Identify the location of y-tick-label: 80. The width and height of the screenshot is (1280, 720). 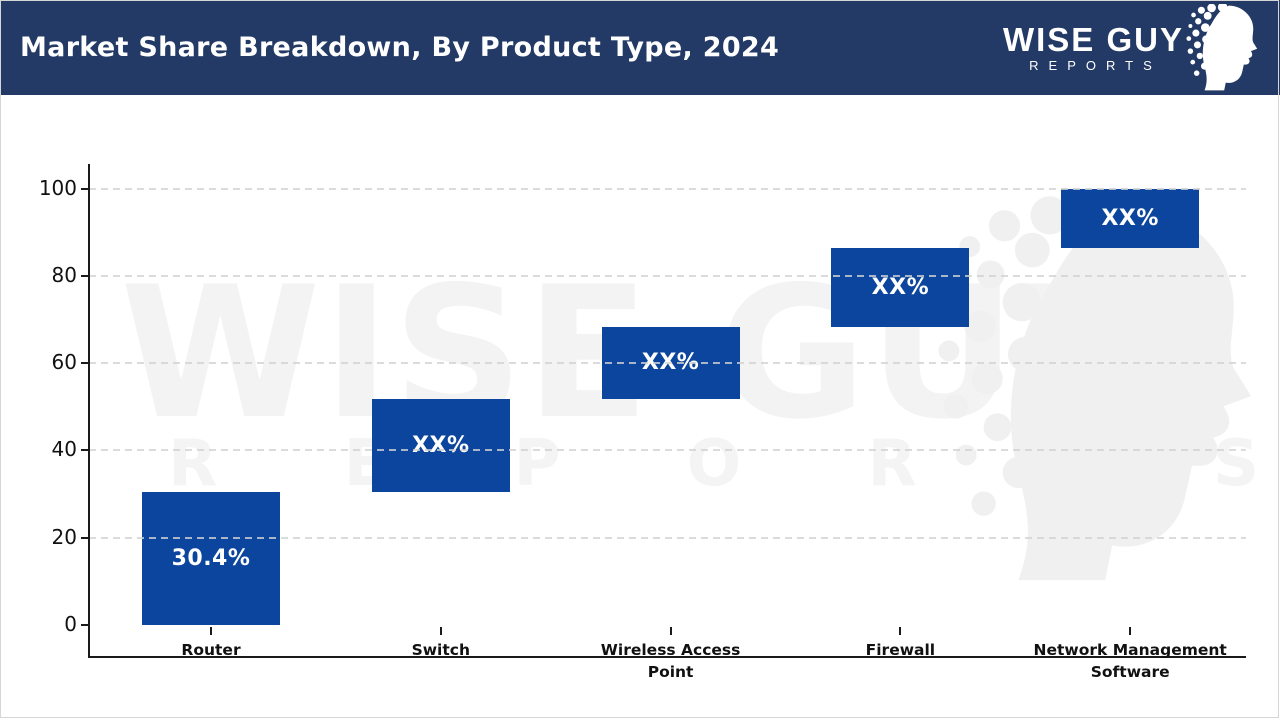
(64, 274).